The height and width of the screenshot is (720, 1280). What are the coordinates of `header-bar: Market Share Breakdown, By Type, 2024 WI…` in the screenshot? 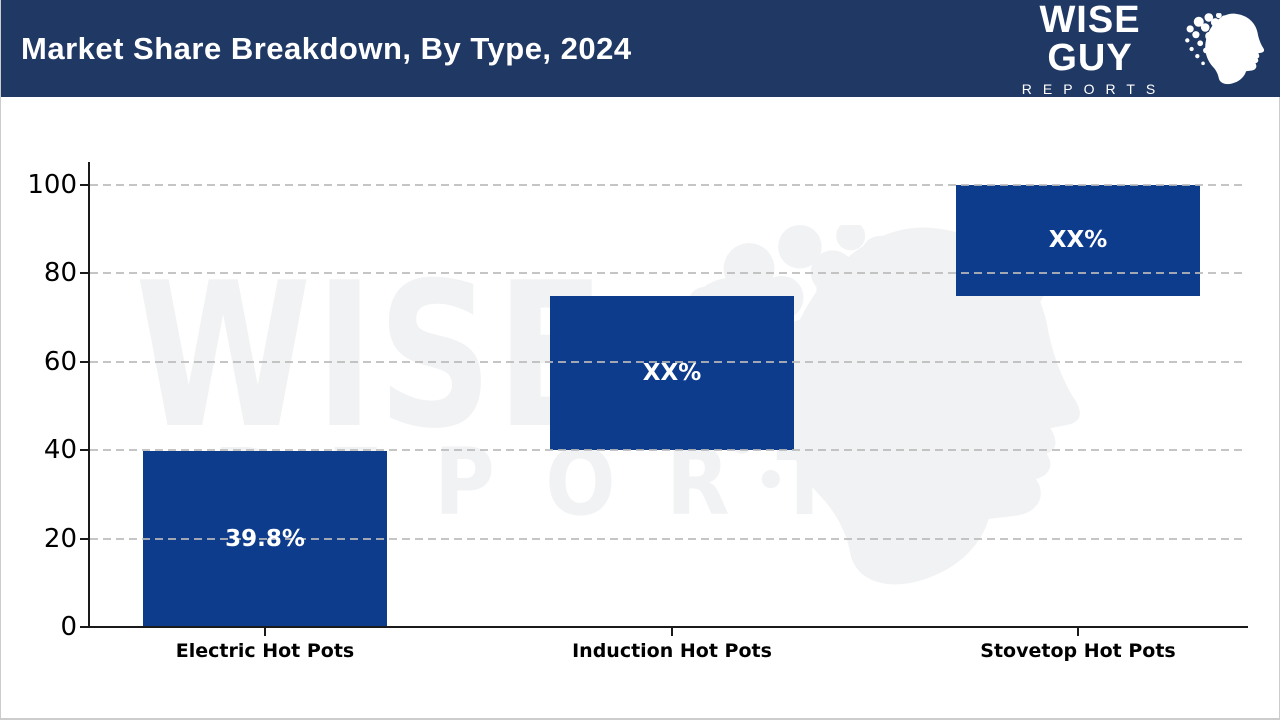 It's located at (640, 48).